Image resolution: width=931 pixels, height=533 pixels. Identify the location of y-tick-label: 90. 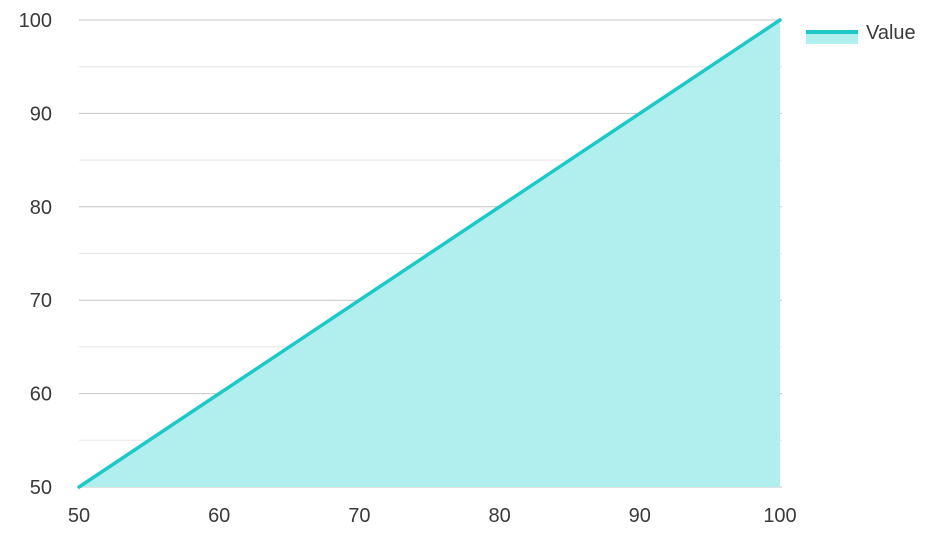
(41, 114).